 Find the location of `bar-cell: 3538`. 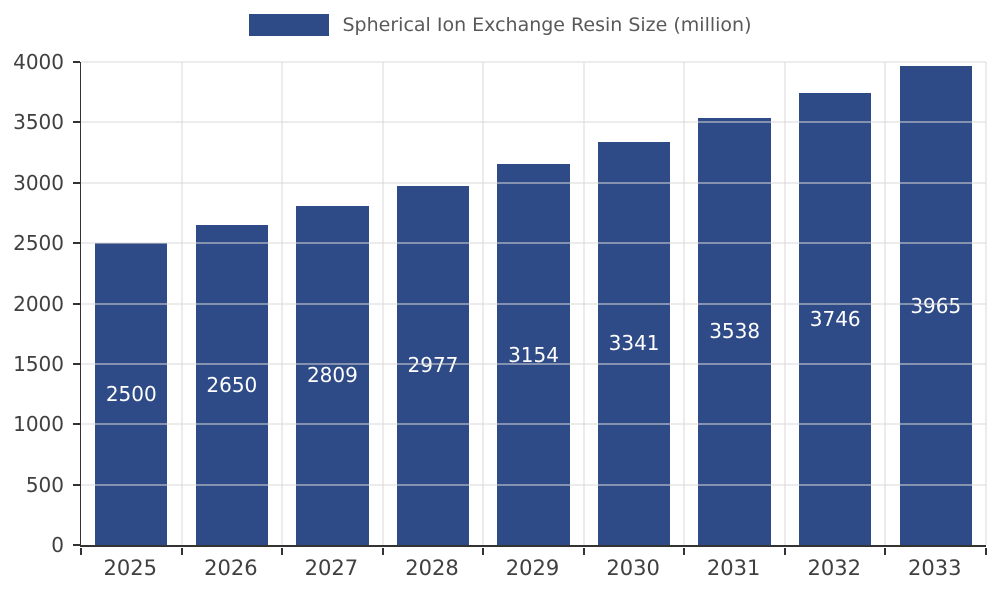

bar-cell: 3538 is located at coordinates (734, 303).